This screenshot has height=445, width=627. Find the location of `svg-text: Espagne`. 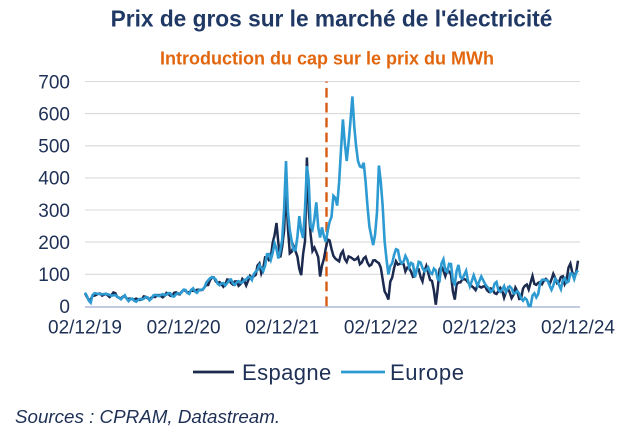

svg-text: Espagne is located at coordinates (287, 372).